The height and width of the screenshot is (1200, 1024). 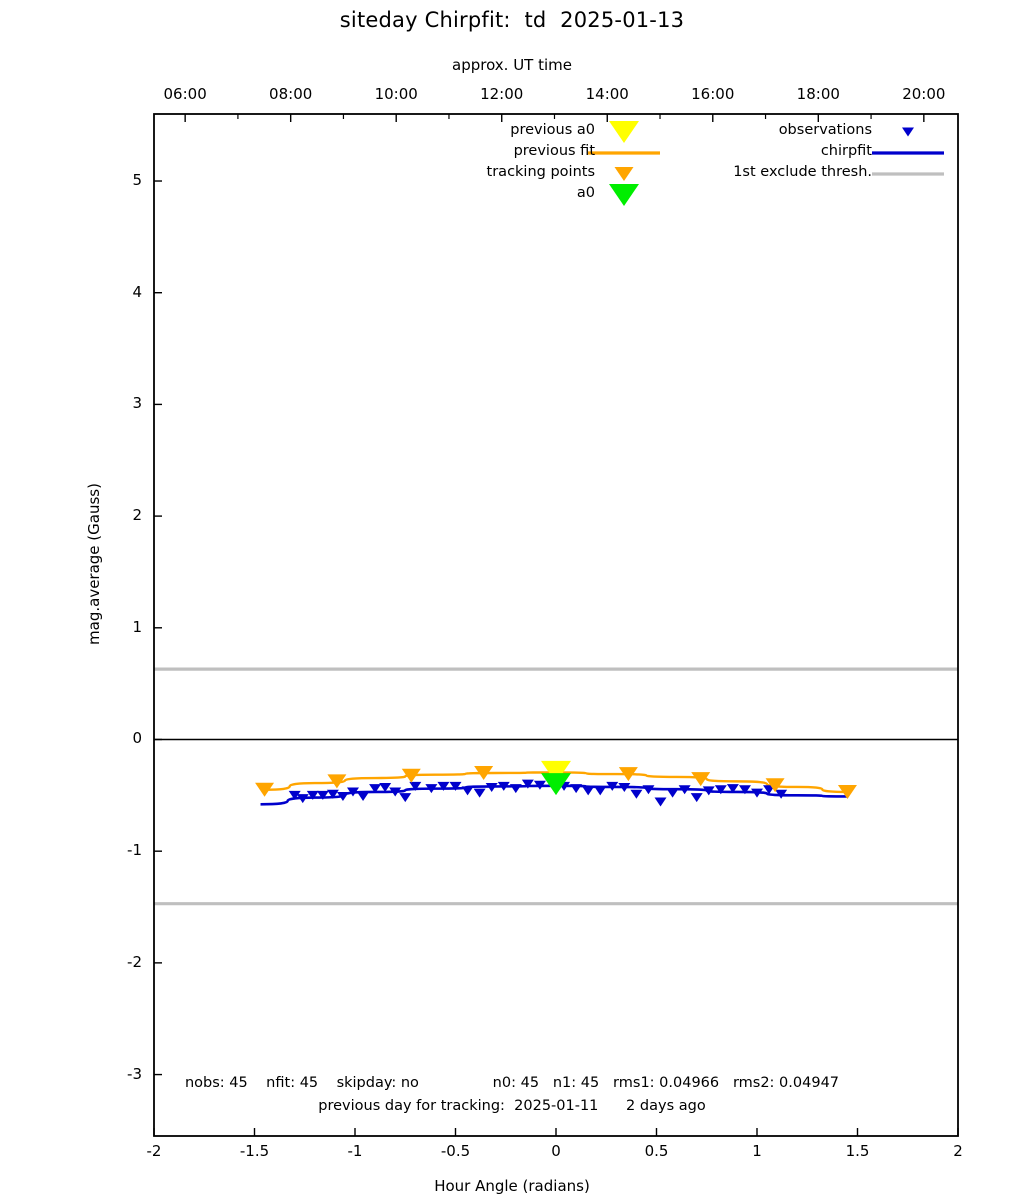 What do you see at coordinates (291, 94) in the screenshot?
I see `top-tick-label: 08:00` at bounding box center [291, 94].